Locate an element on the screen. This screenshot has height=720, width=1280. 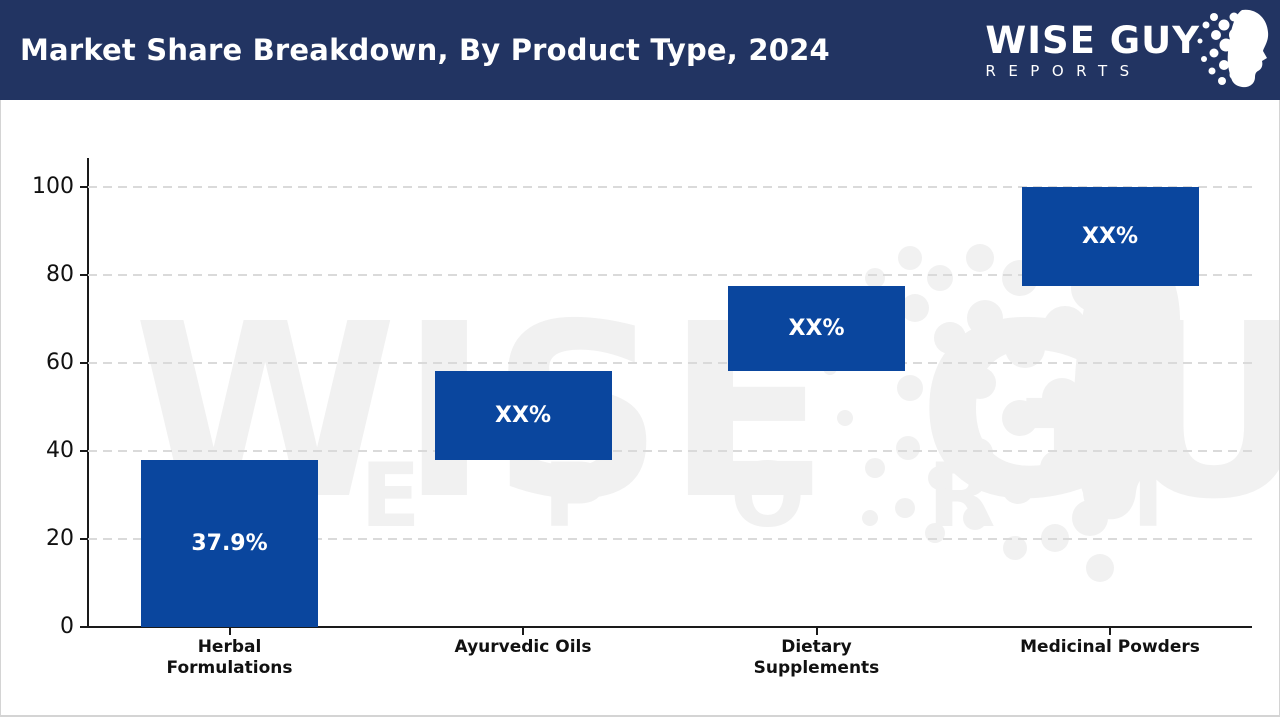
x-category-label-4: Medicinal Powders is located at coordinates (1110, 647).